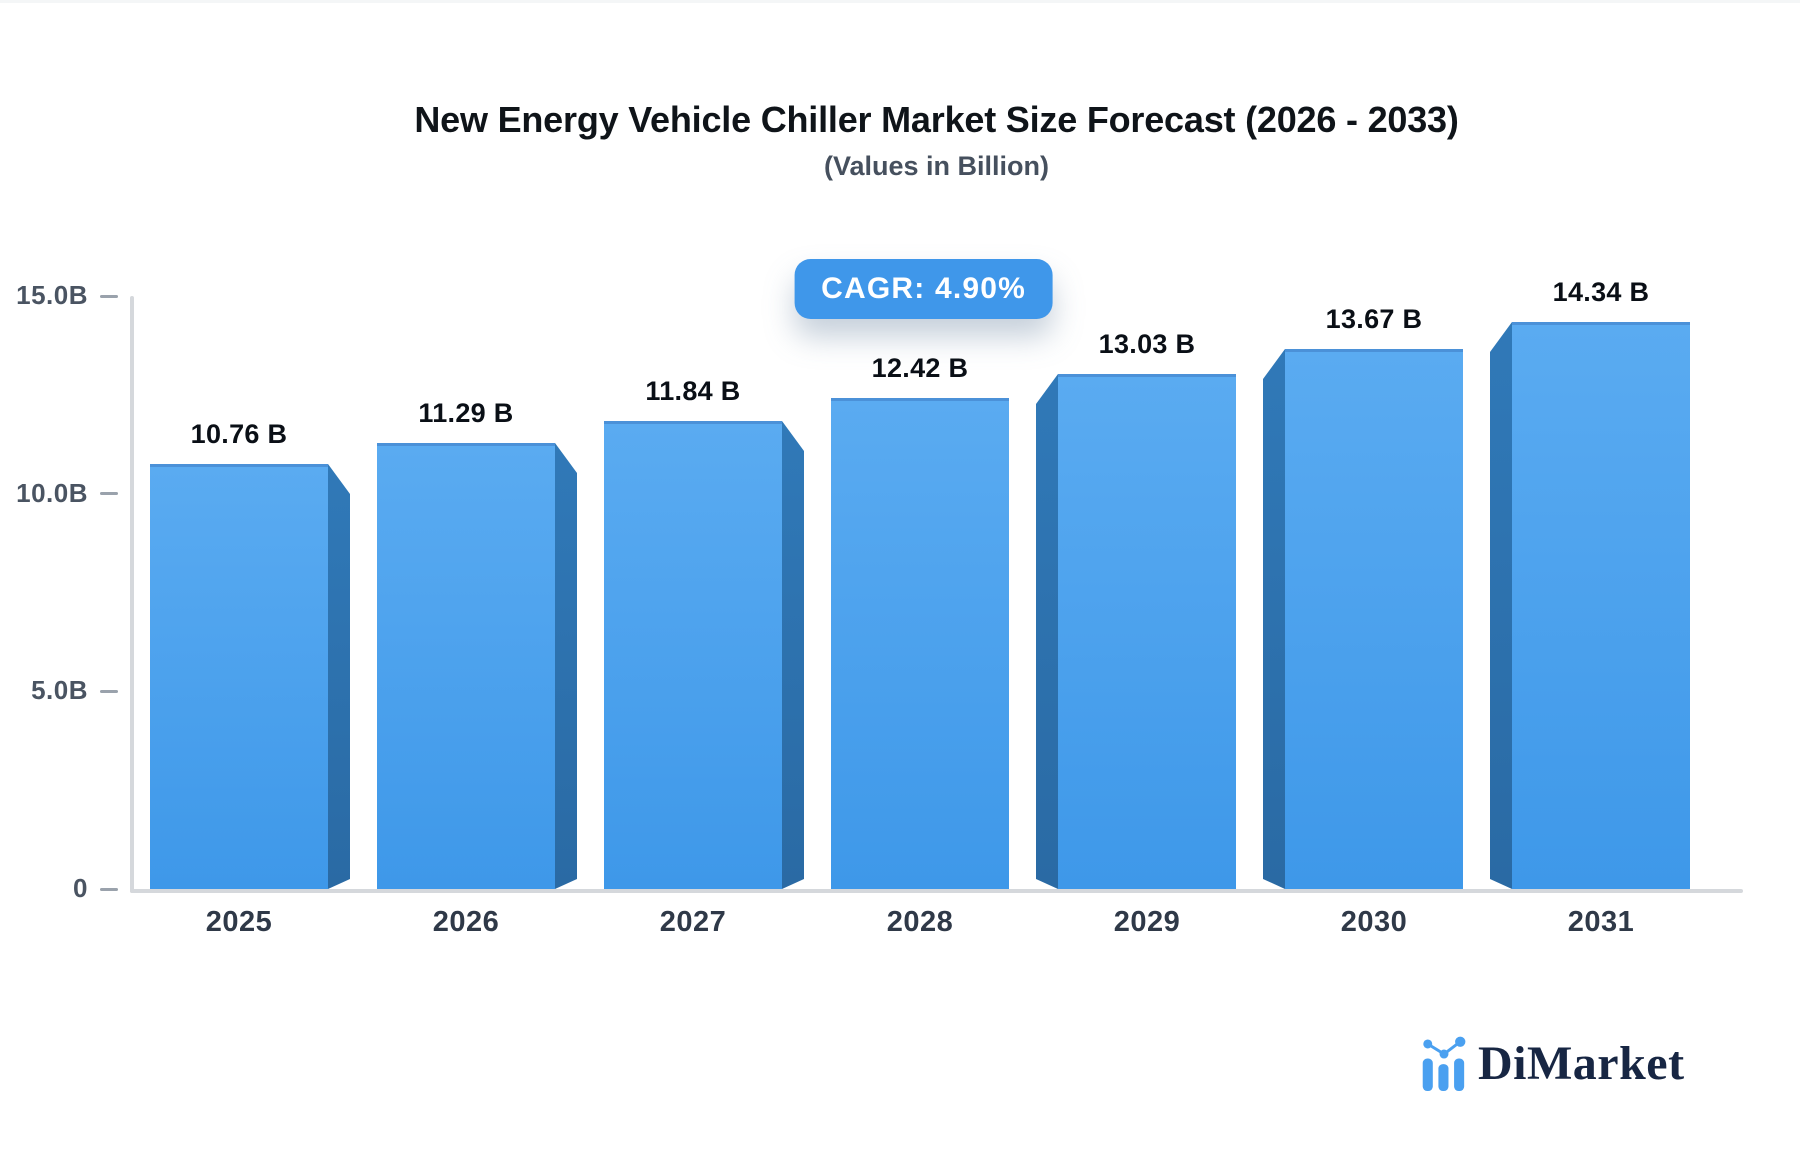 The image size is (1800, 1156). What do you see at coordinates (793, 655) in the screenshot?
I see `bar-side-face-2027` at bounding box center [793, 655].